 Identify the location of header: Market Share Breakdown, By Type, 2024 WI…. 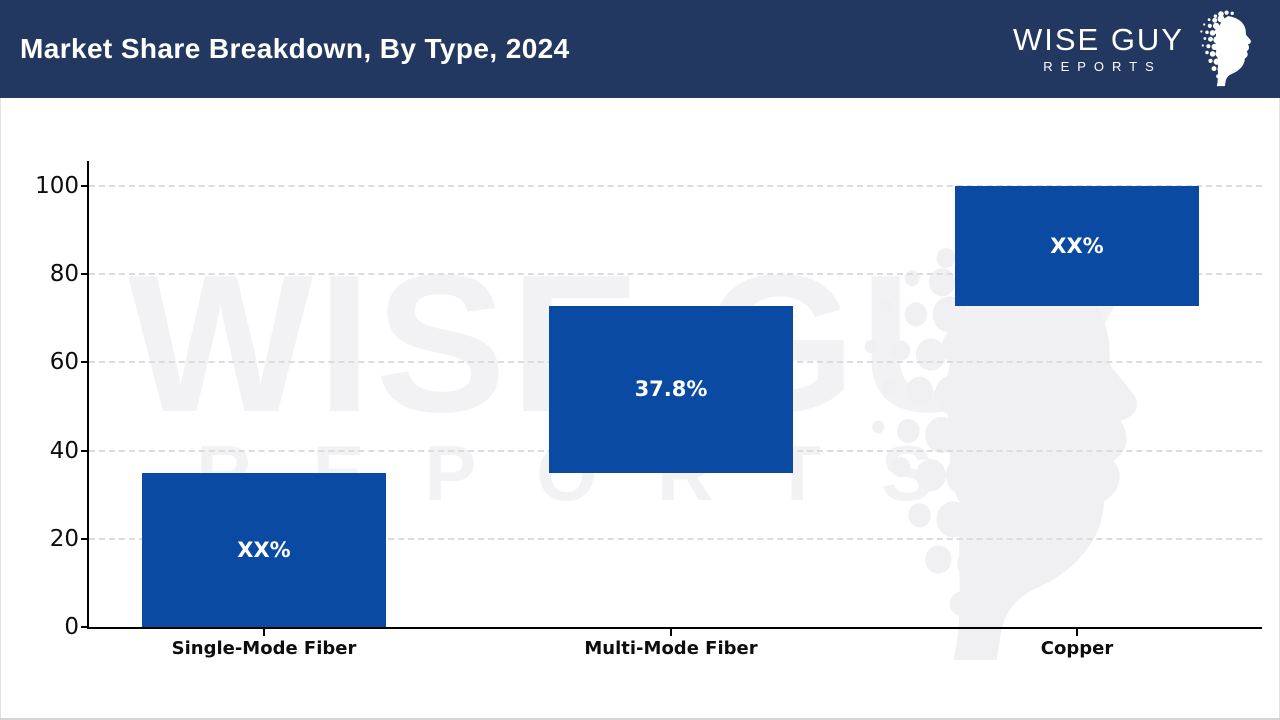
(640, 49).